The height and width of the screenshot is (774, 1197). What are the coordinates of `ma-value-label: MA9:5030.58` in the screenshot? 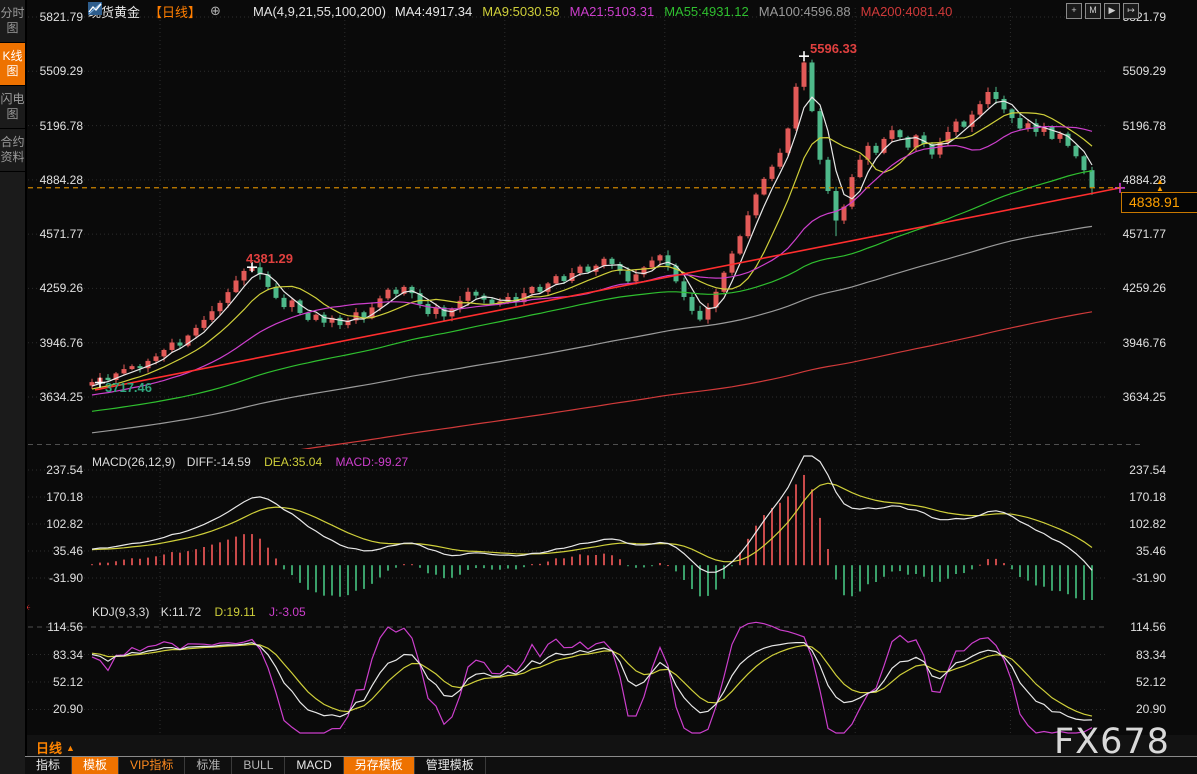 It's located at (521, 11).